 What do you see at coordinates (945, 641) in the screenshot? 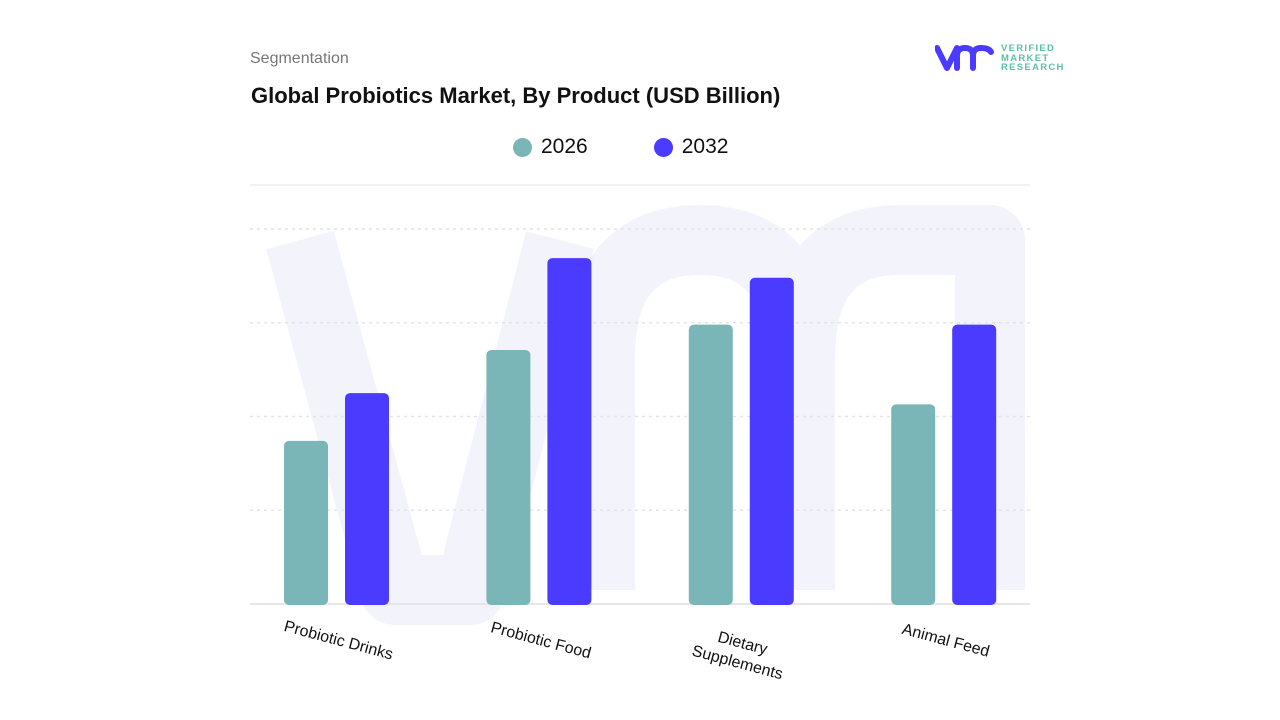
I see `x-tick-label: Animal Feed` at bounding box center [945, 641].